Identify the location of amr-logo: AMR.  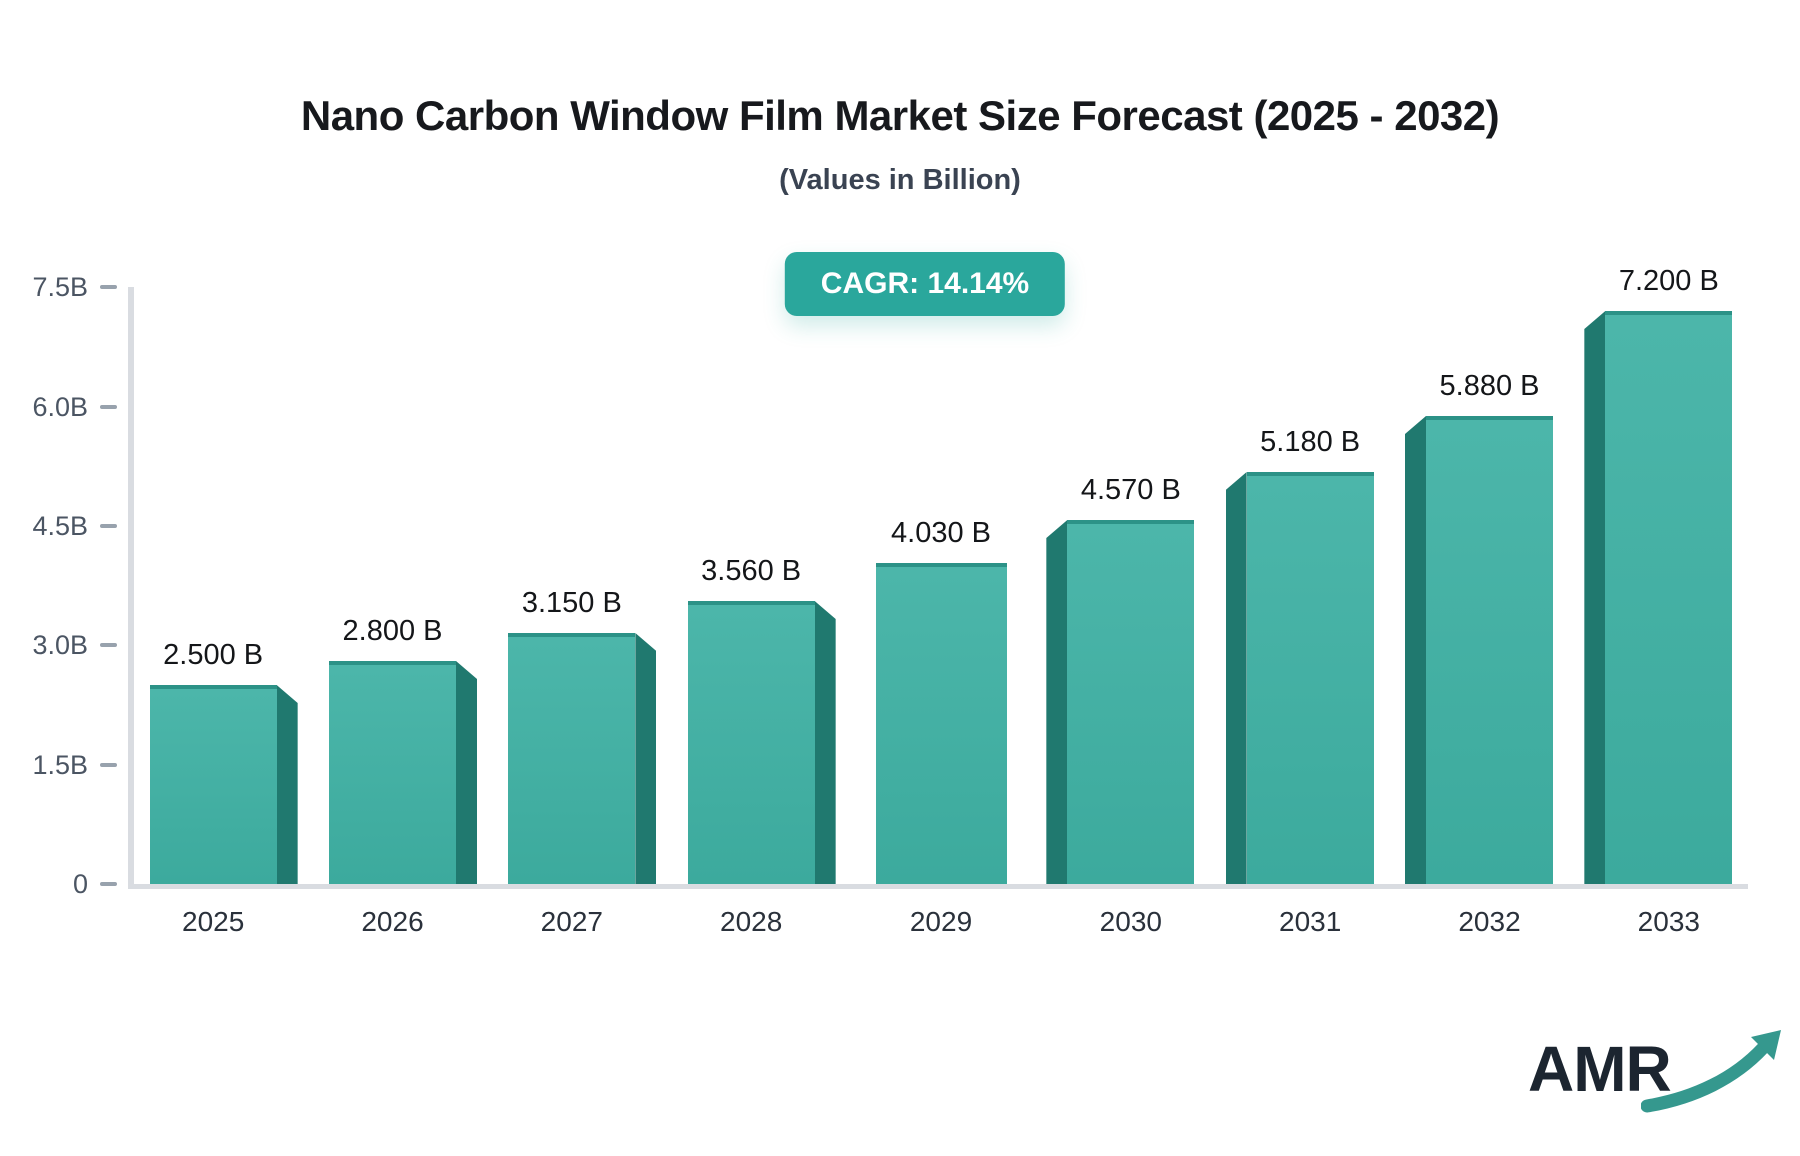
(1664, 1073).